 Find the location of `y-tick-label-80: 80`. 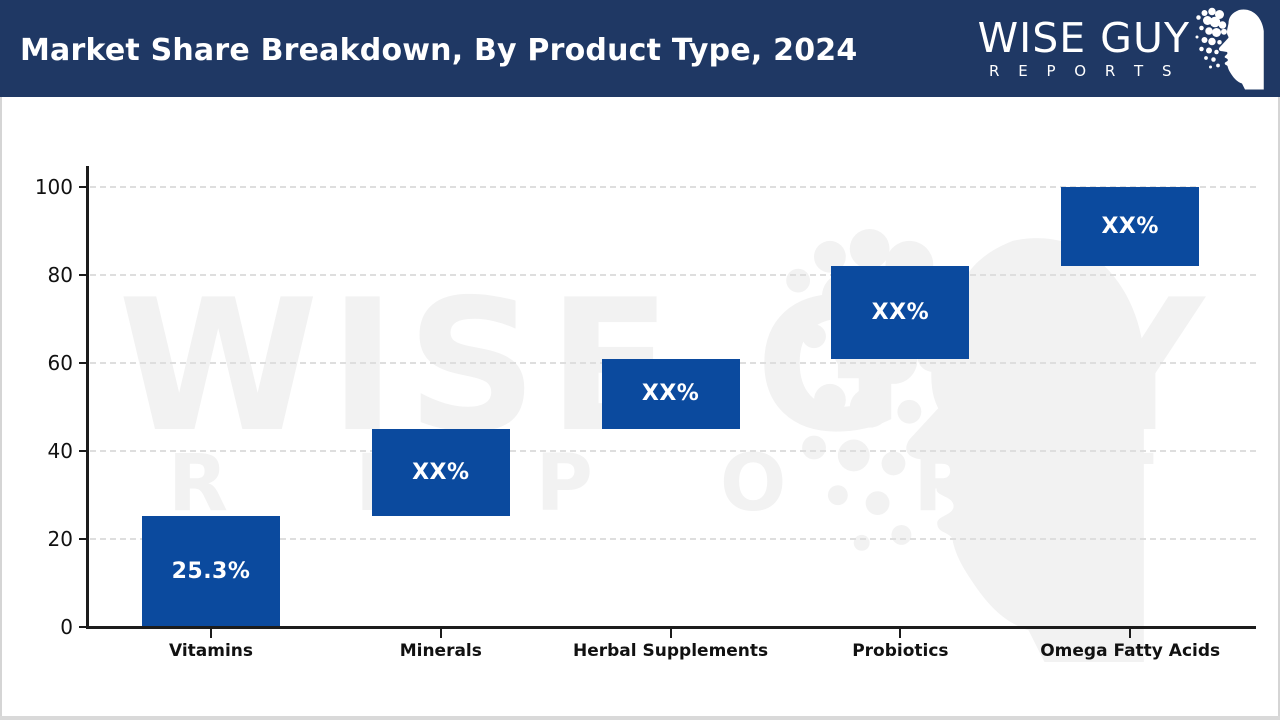

y-tick-label-80: 80 is located at coordinates (60, 275).